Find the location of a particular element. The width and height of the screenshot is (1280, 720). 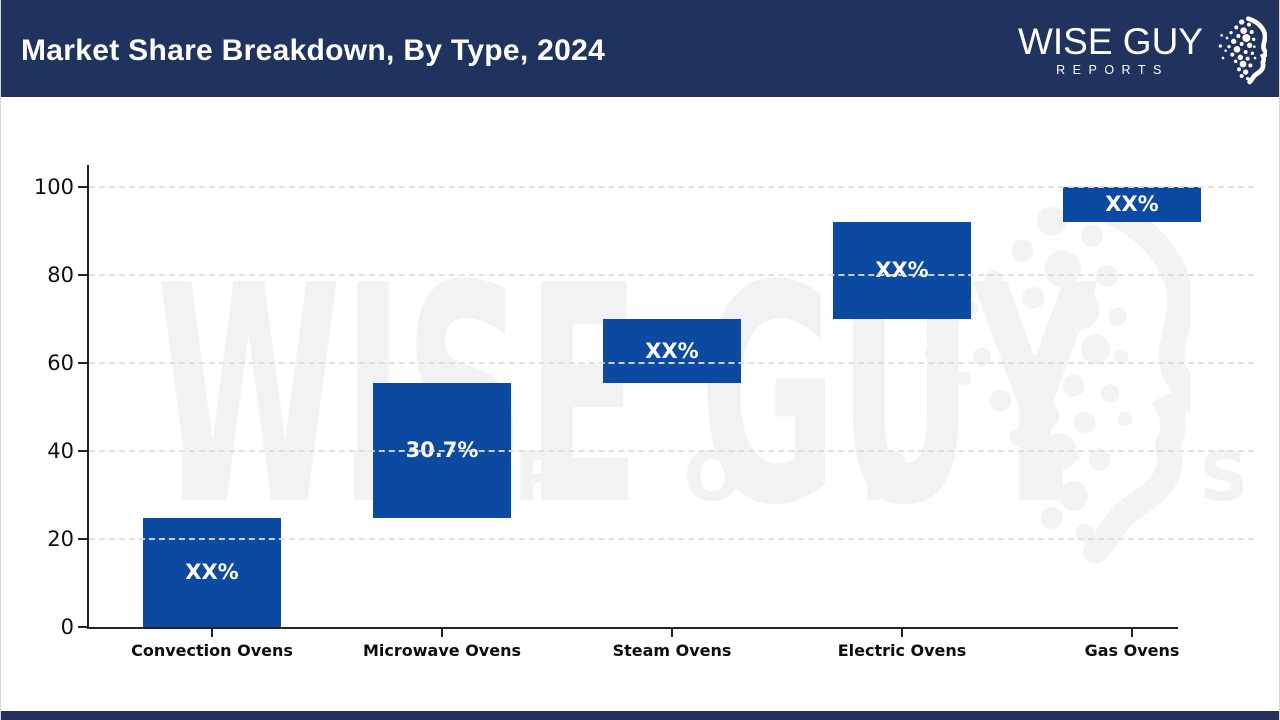

brand-subtitle: REPORTS is located at coordinates (1112, 70).